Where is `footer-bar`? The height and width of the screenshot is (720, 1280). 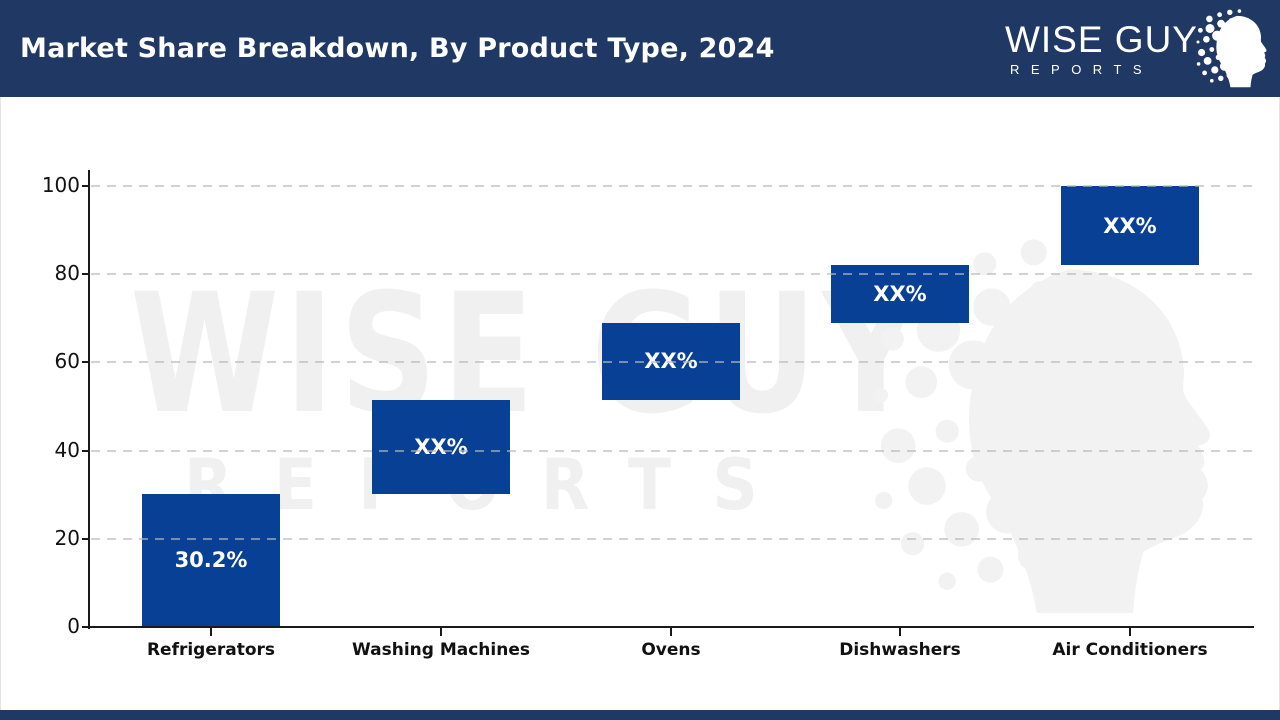 footer-bar is located at coordinates (640, 715).